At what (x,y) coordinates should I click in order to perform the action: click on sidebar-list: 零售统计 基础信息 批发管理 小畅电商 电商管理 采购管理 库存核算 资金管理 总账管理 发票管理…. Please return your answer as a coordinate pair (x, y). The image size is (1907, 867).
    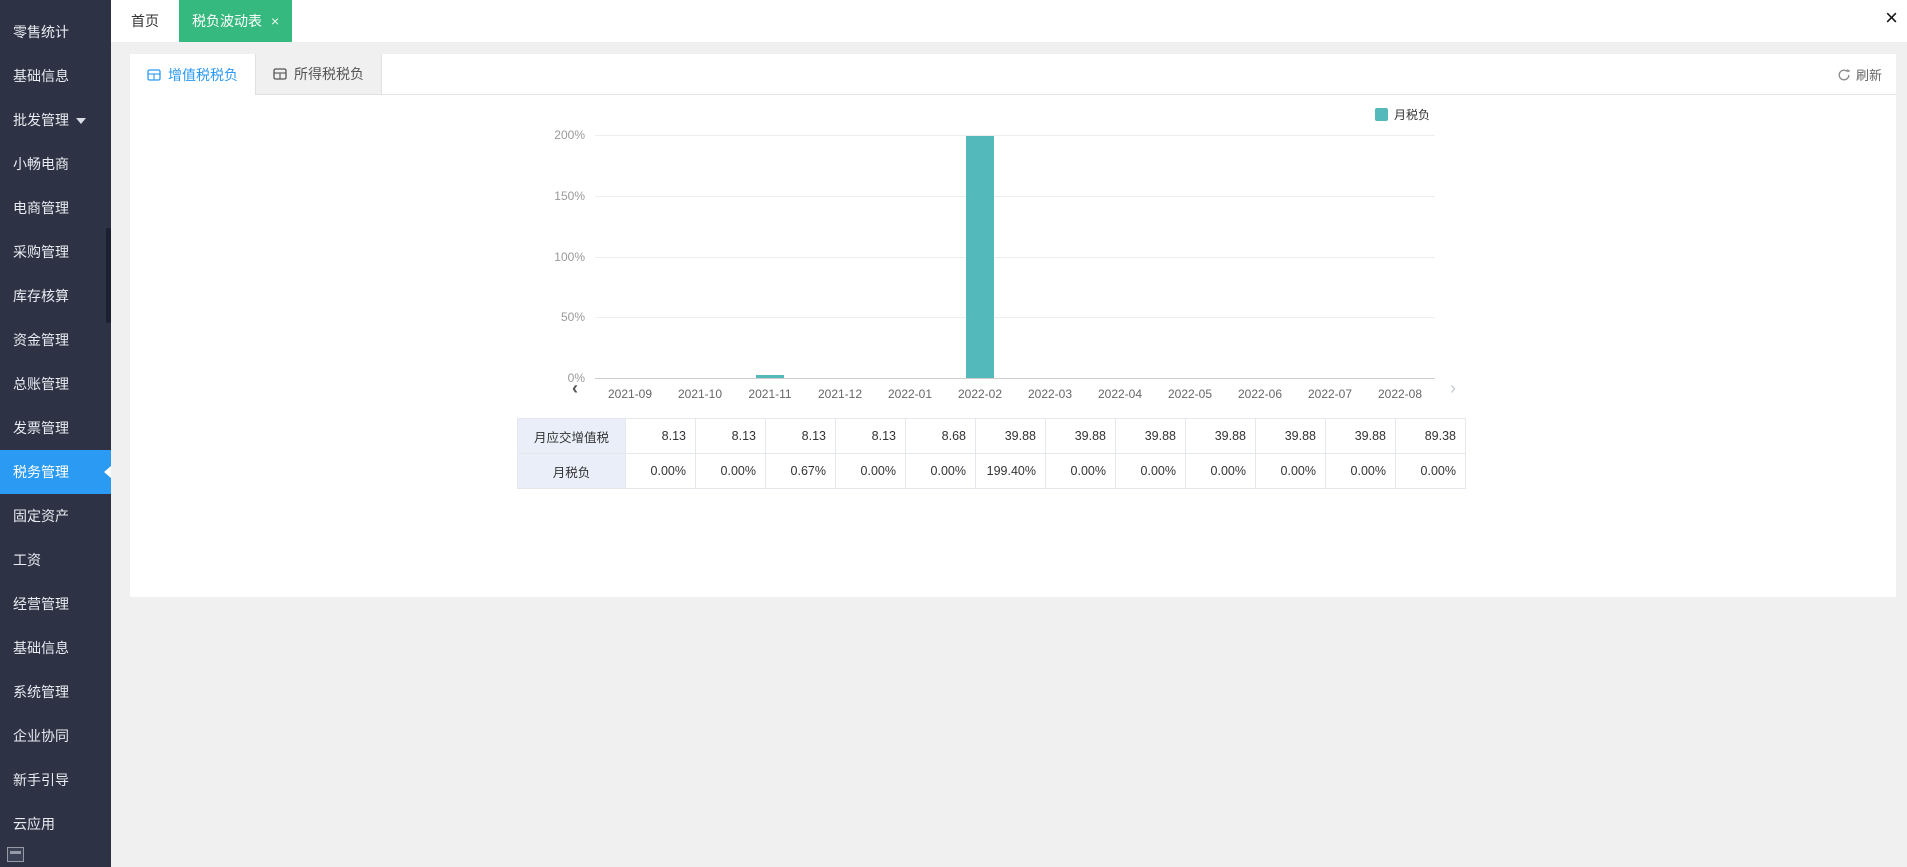
    Looking at the image, I should click on (55, 423).